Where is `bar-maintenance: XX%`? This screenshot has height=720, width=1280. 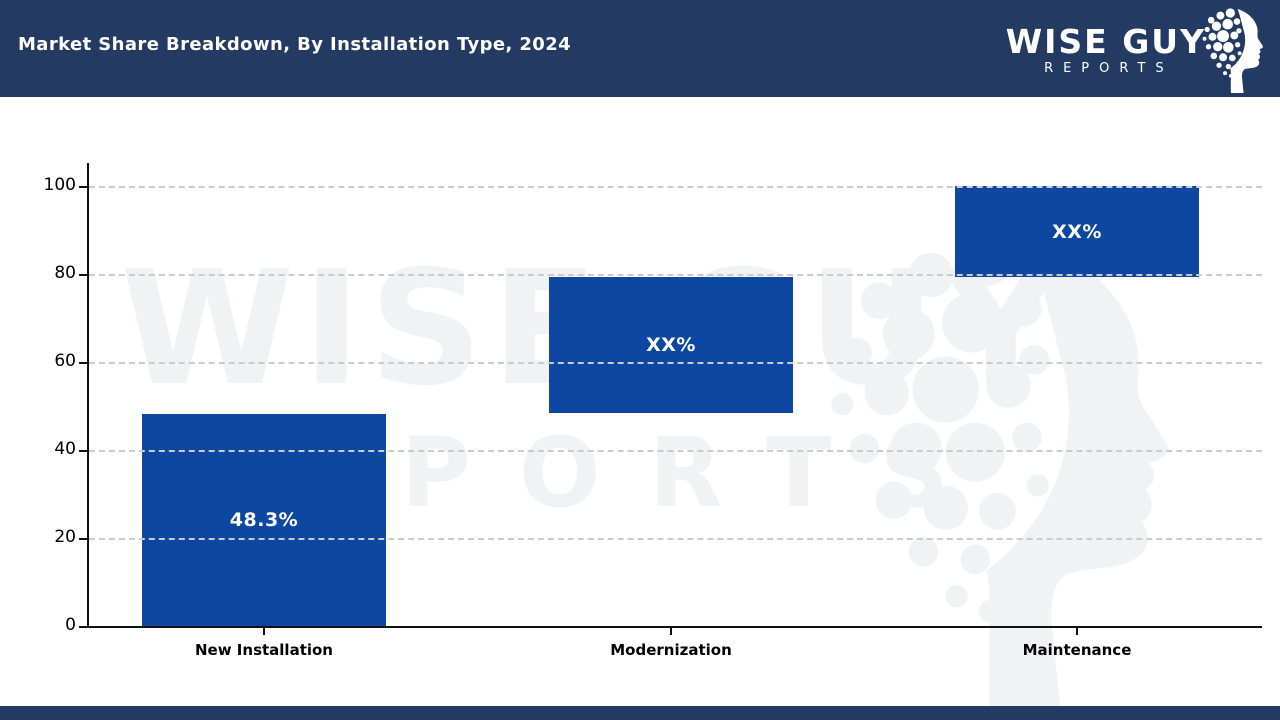 bar-maintenance: XX% is located at coordinates (1077, 231).